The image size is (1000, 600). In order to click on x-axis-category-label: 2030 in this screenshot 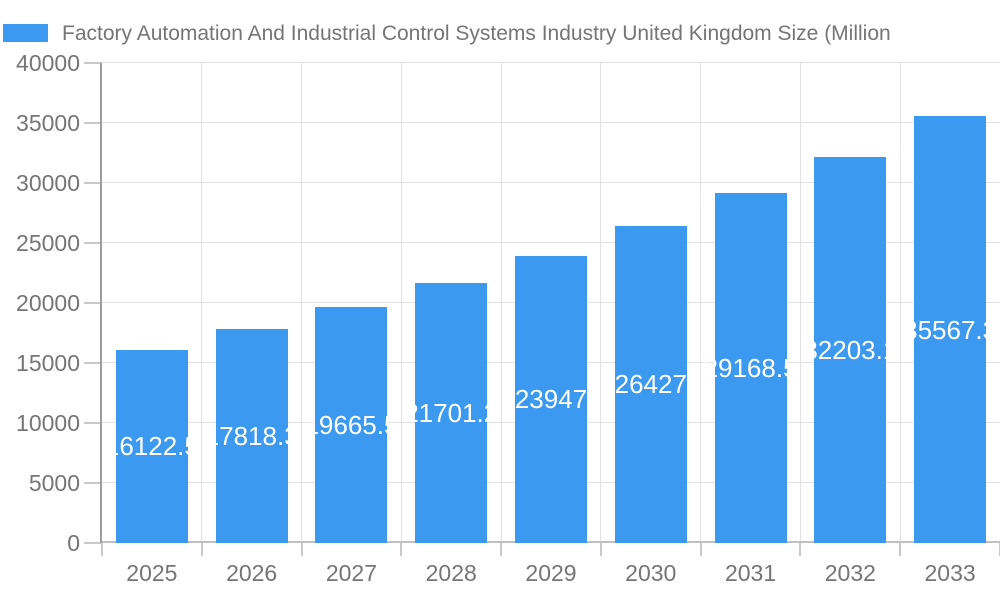, I will do `click(651, 573)`.